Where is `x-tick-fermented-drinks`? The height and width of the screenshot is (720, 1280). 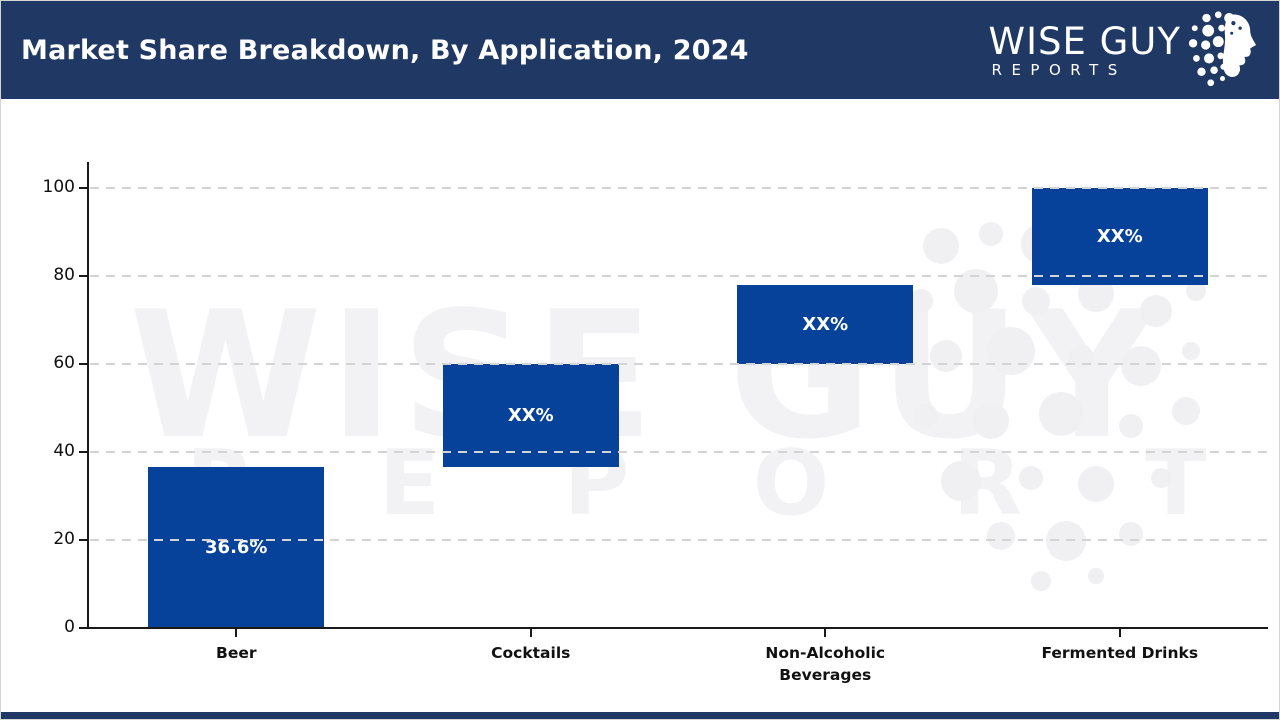
x-tick-fermented-drinks is located at coordinates (1119, 633).